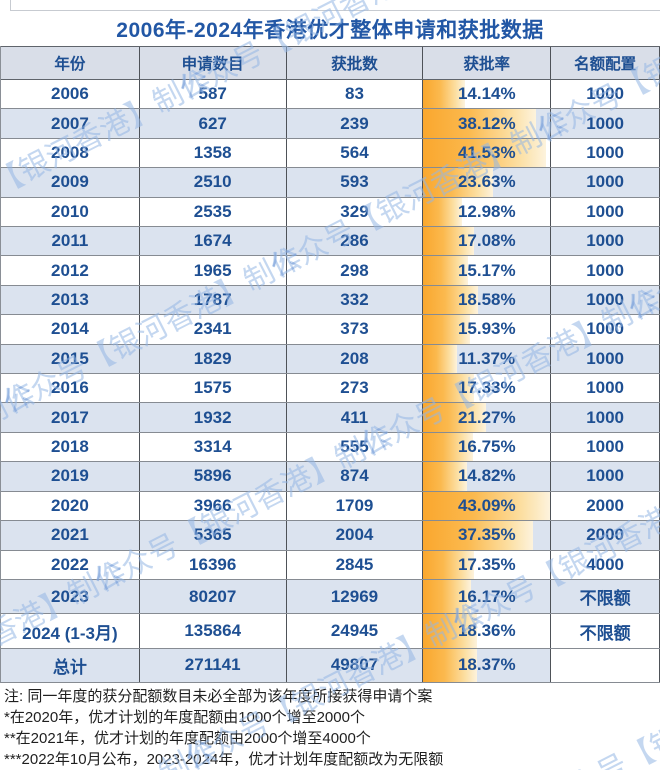  Describe the element at coordinates (330, 271) in the screenshot. I see `table-row: 2012 1965 298 15.17% 1000` at that location.